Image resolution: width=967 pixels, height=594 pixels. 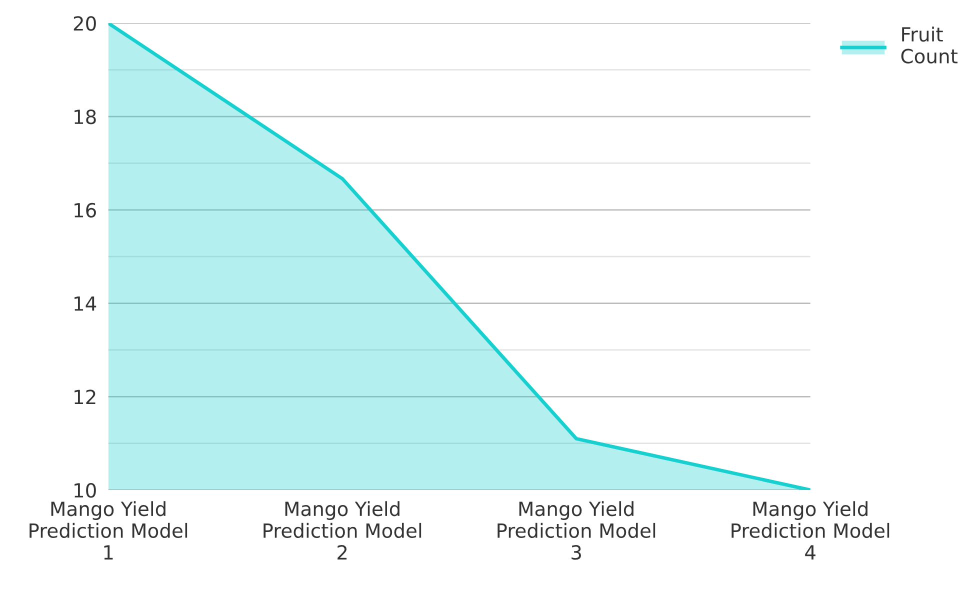 What do you see at coordinates (85, 210) in the screenshot?
I see `y-tick-label: 16` at bounding box center [85, 210].